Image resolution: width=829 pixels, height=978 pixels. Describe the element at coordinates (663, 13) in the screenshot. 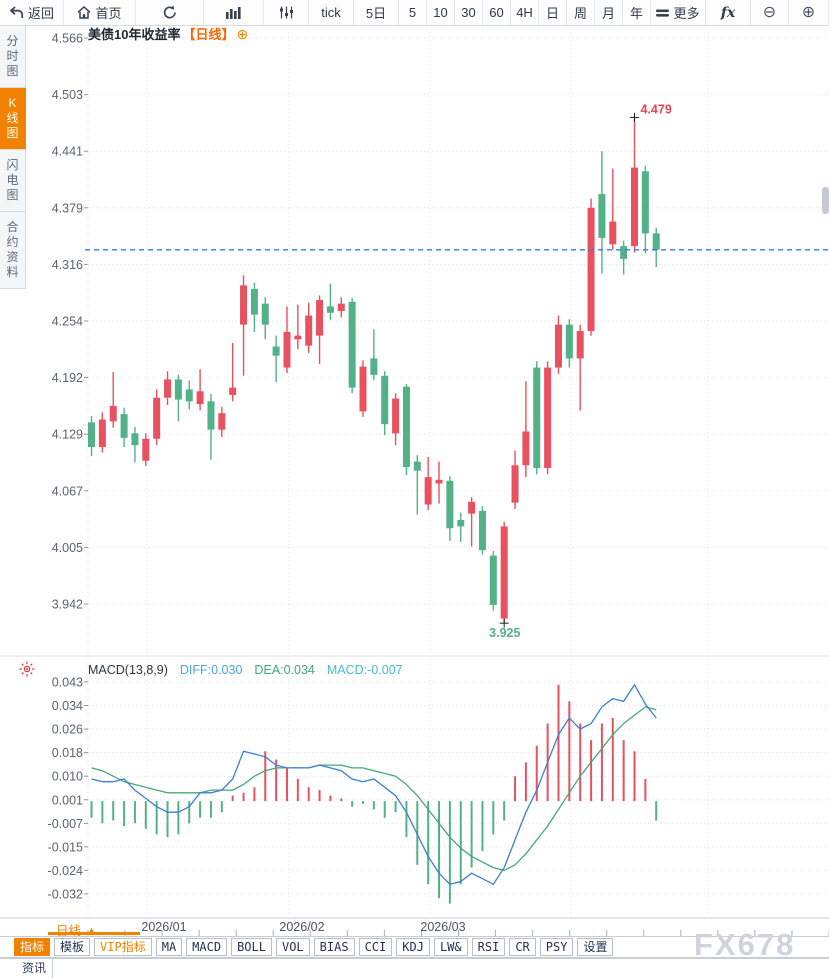

I see `menu-icon` at that location.